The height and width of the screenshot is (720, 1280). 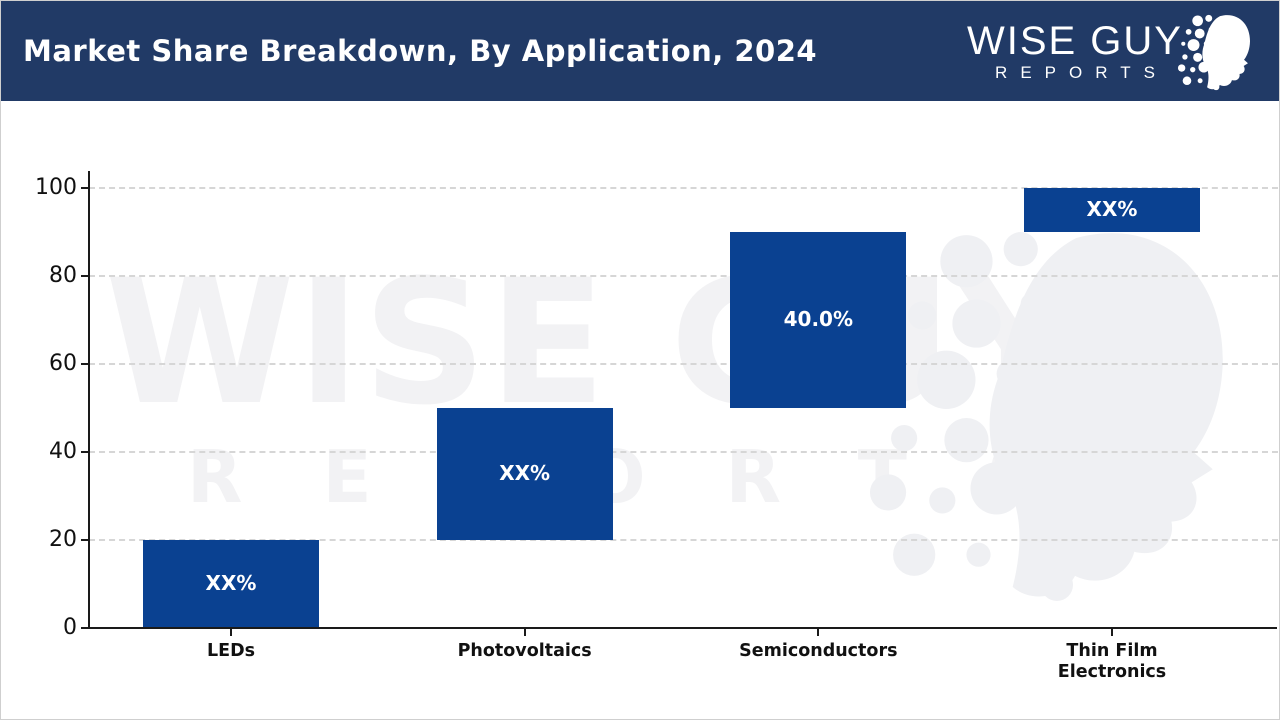 I want to click on logo-text: WISE GUY REPORTS, so click(x=1075, y=52).